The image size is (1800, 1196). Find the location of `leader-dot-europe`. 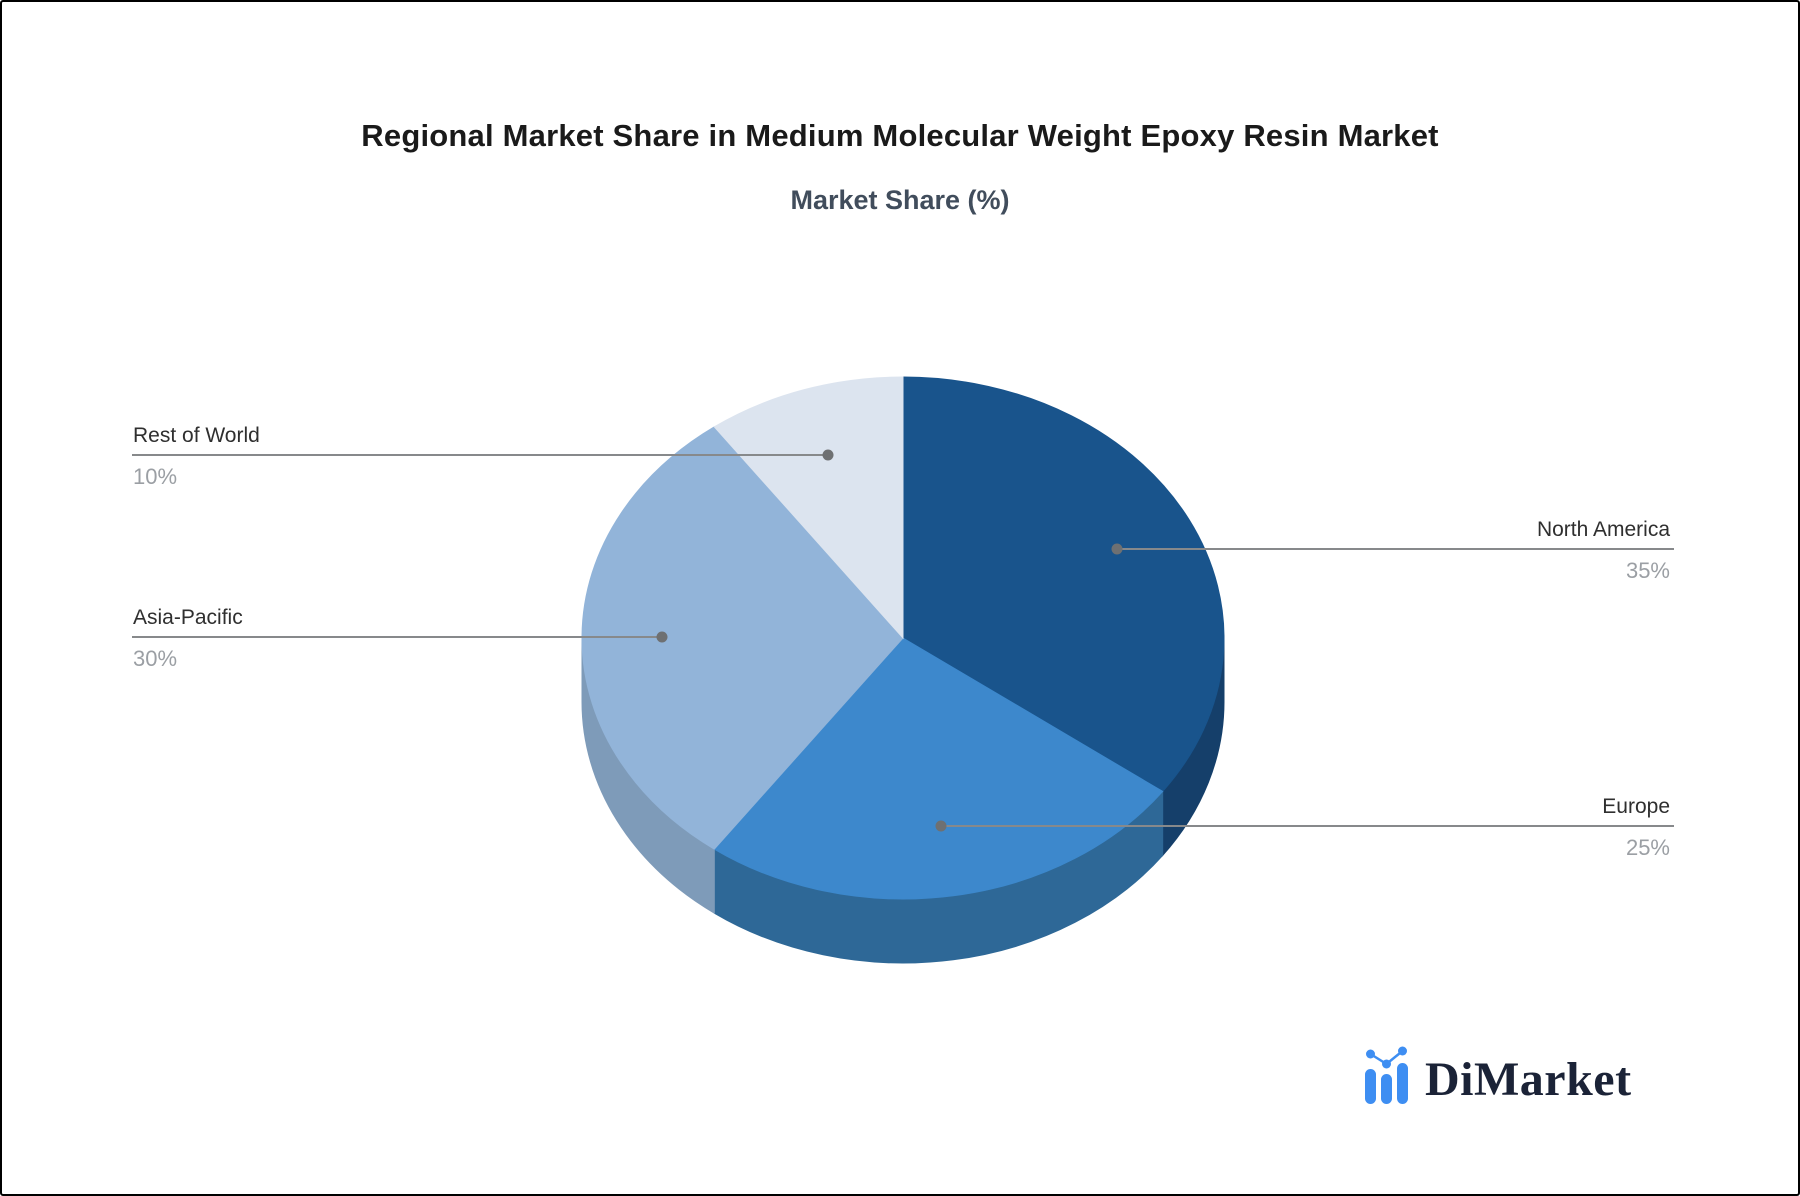

leader-dot-europe is located at coordinates (941, 826).